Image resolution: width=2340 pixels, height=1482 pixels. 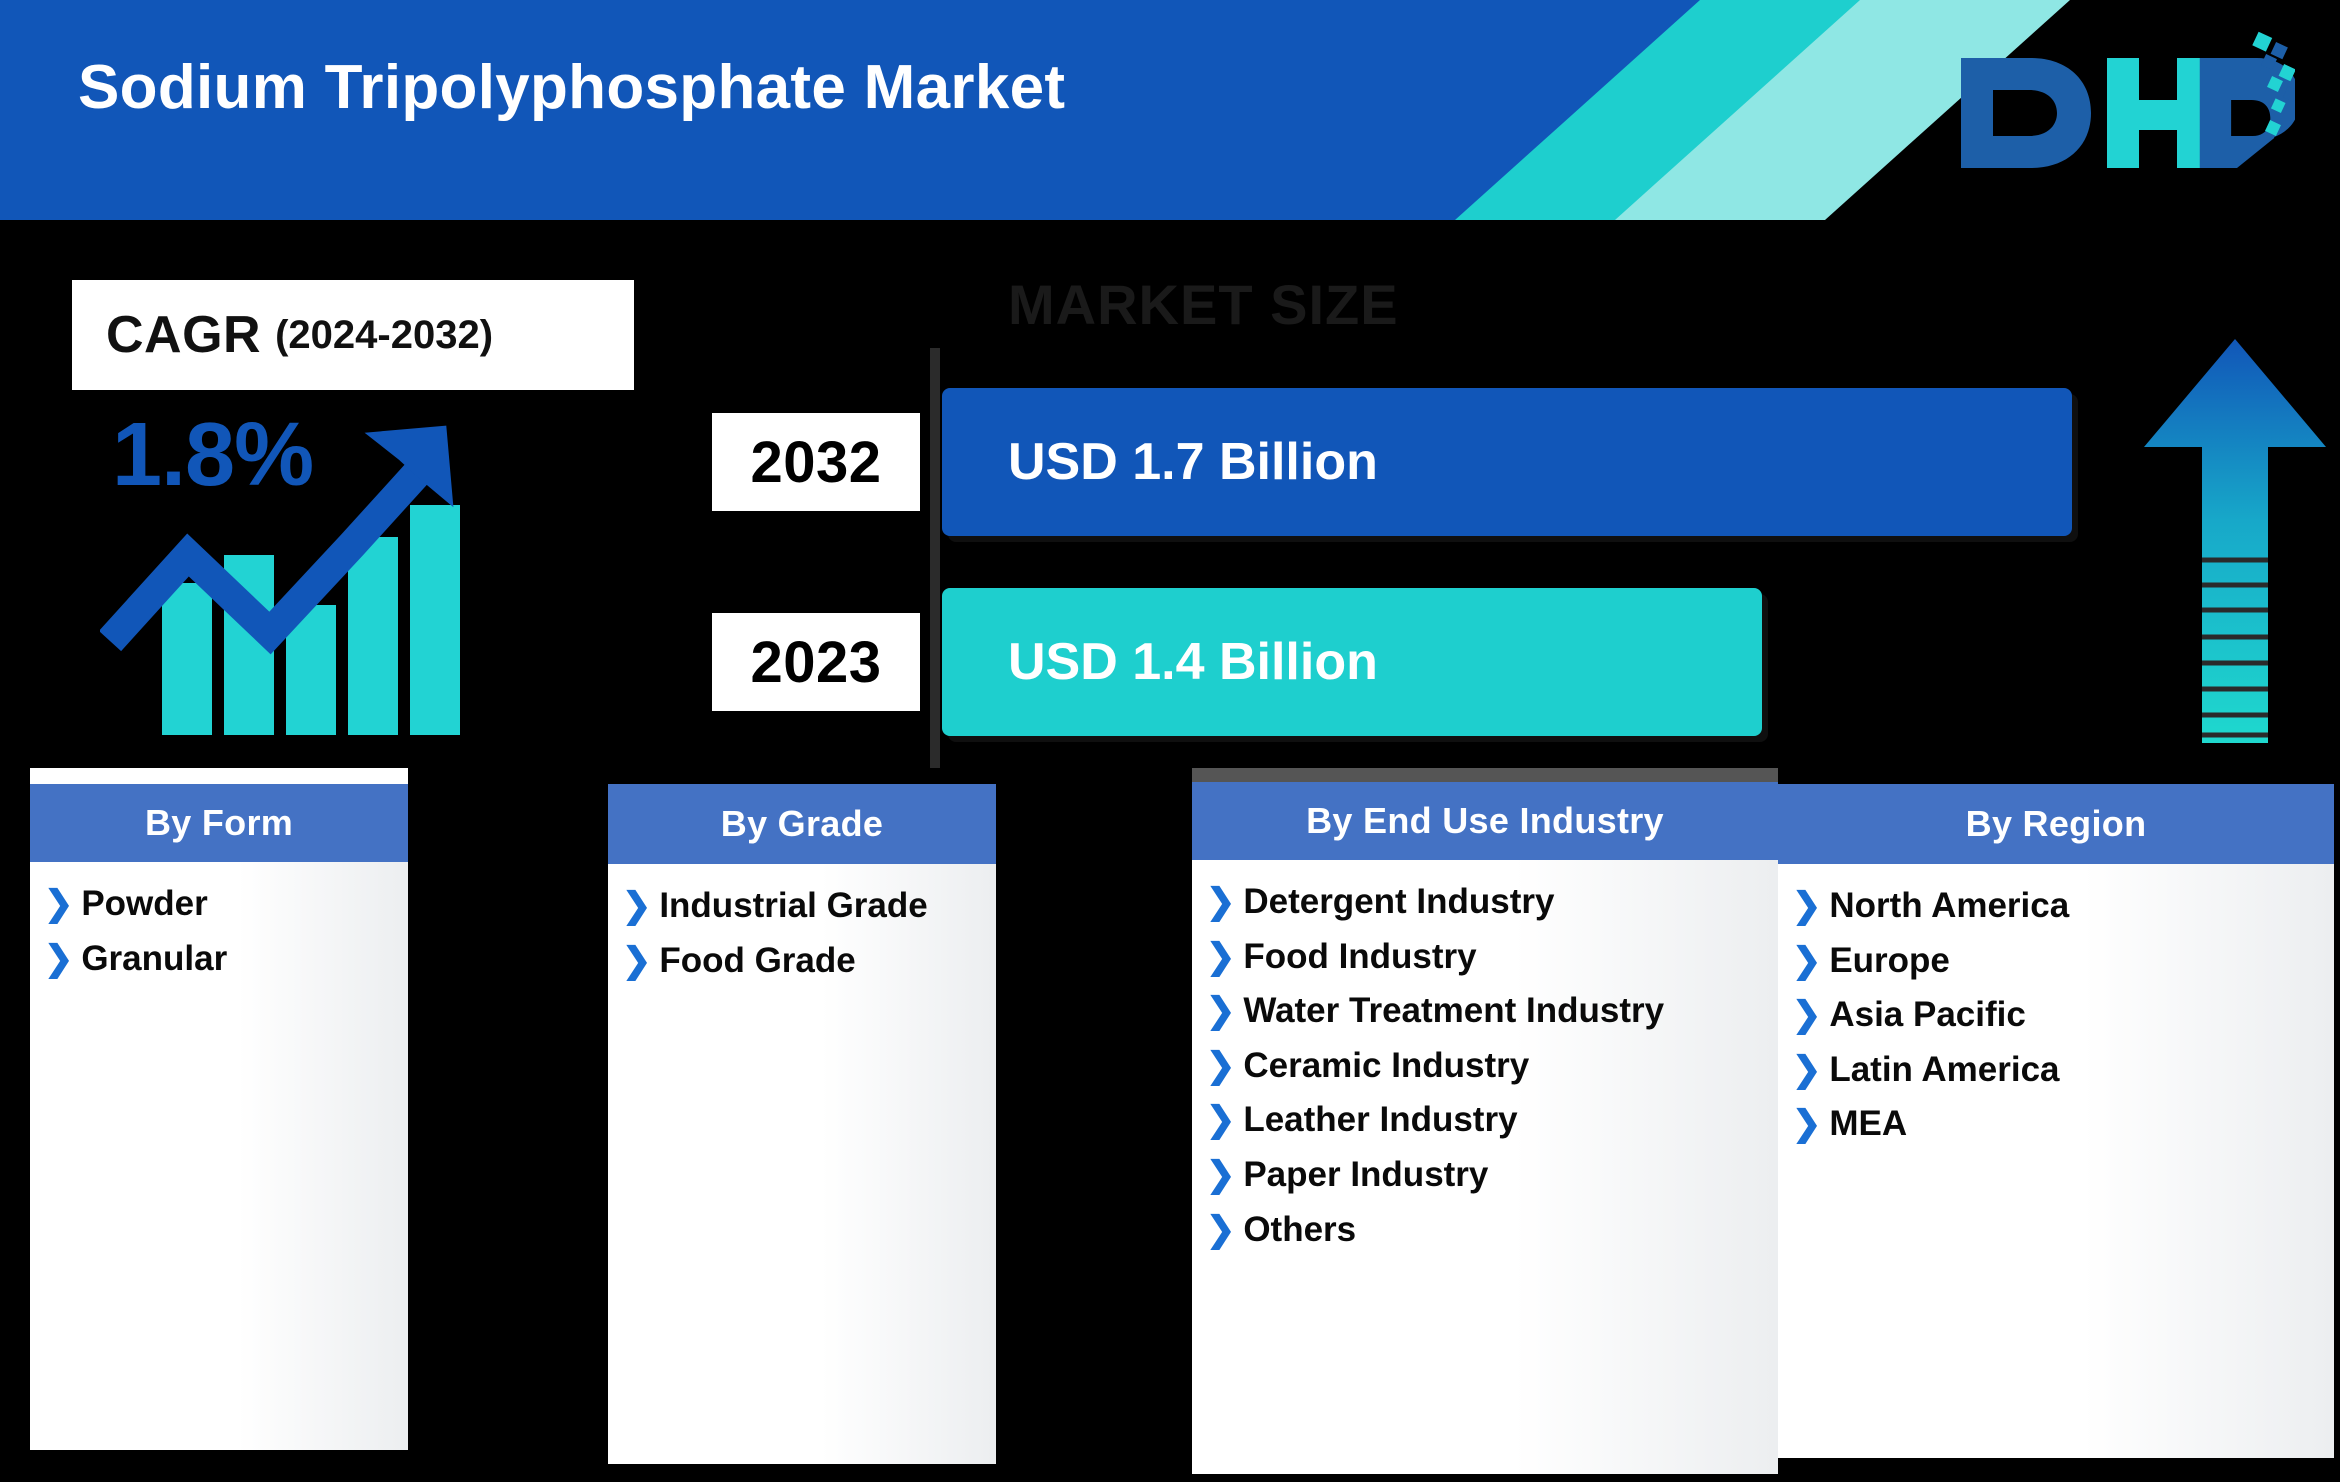 I want to click on list-item: ❯ Granular, so click(x=226, y=959).